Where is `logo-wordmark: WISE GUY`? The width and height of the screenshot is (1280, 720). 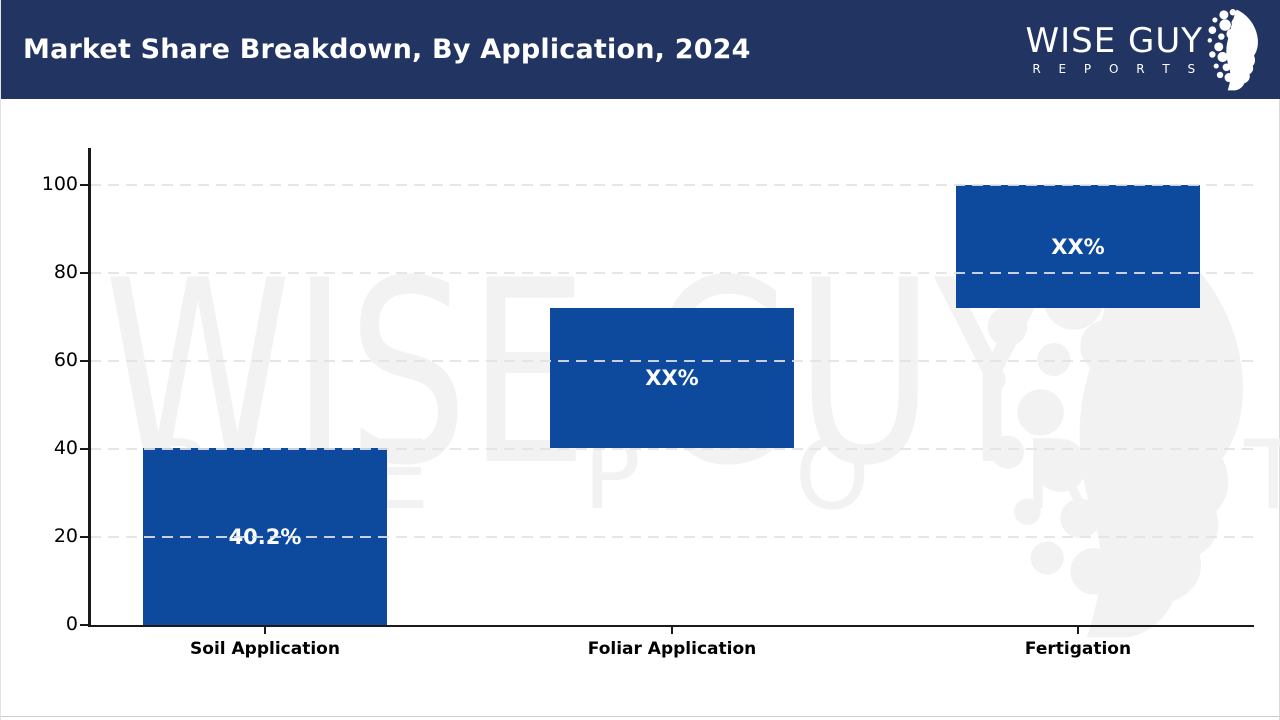
logo-wordmark: WISE GUY is located at coordinates (1114, 41).